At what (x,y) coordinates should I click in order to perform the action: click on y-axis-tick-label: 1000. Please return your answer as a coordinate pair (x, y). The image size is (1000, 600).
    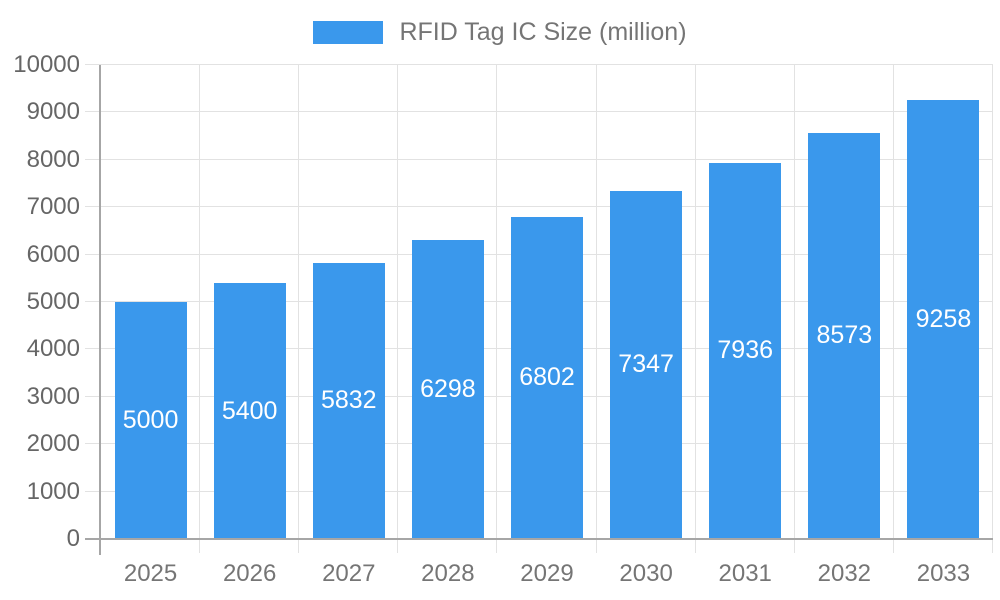
    Looking at the image, I should click on (53, 491).